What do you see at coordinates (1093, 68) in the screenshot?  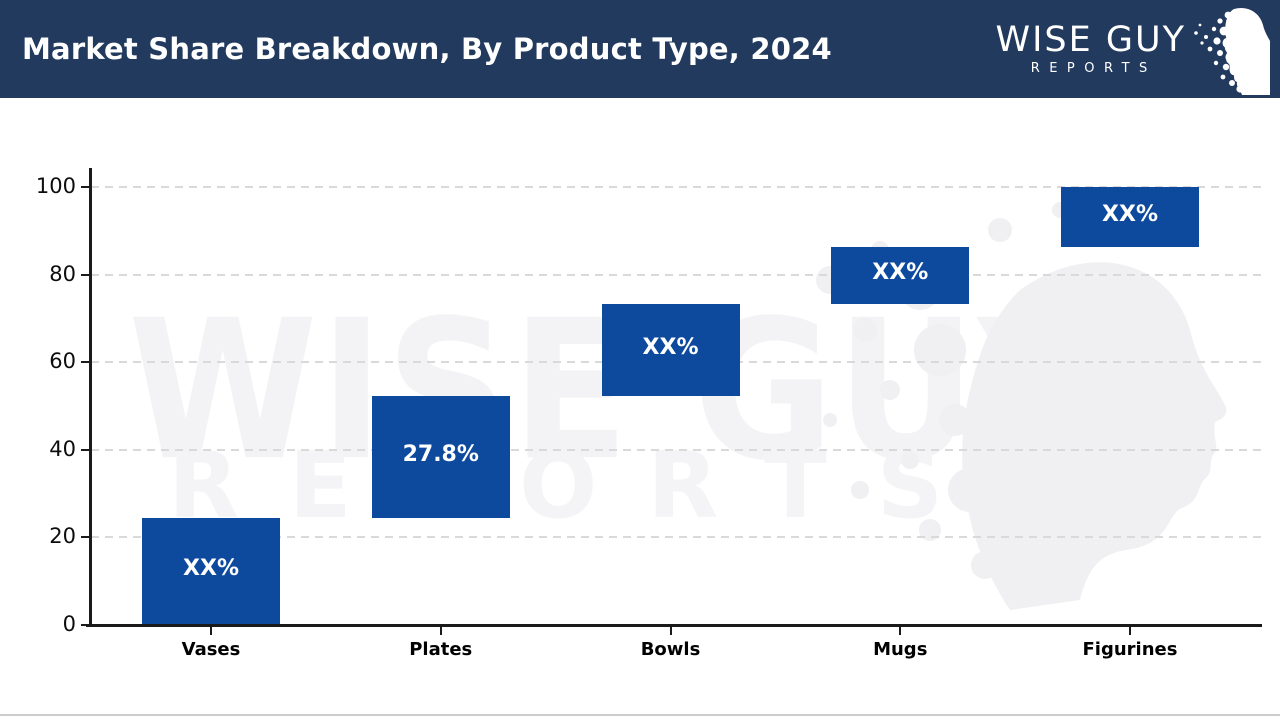 I see `logo-reports-text: REPORTS` at bounding box center [1093, 68].